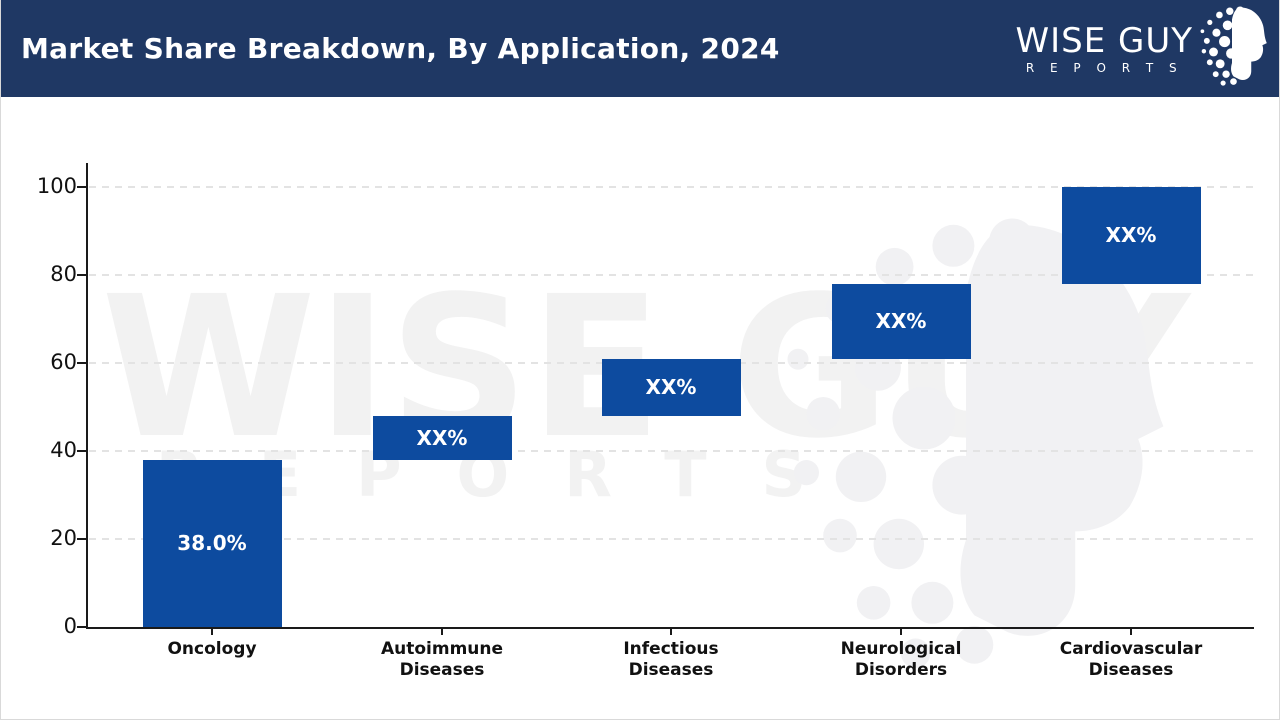 This screenshot has height=720, width=1280. I want to click on y-tick-label-20: 20, so click(63, 538).